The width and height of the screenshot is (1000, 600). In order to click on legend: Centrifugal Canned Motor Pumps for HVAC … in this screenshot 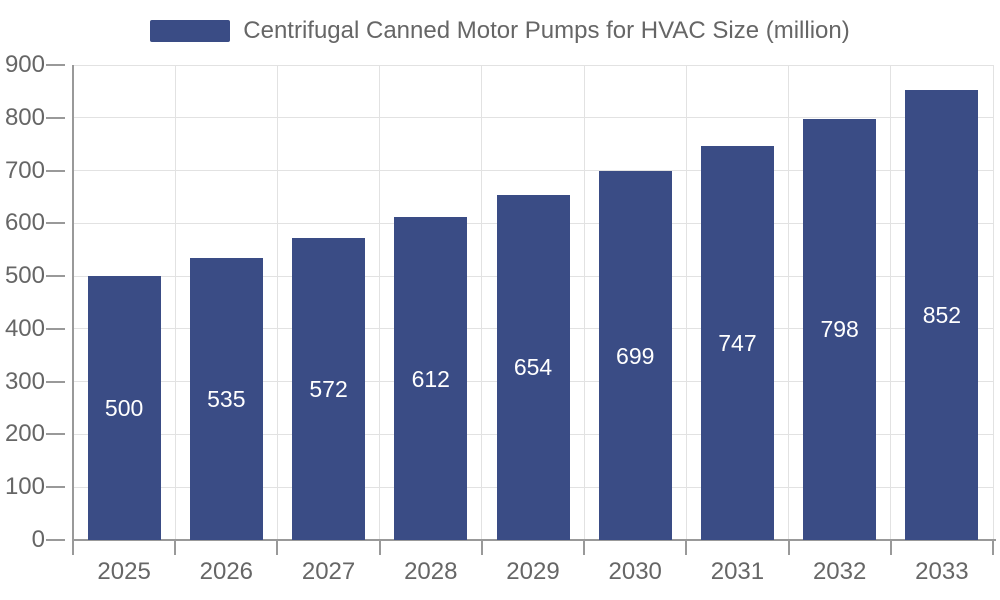, I will do `click(500, 31)`.